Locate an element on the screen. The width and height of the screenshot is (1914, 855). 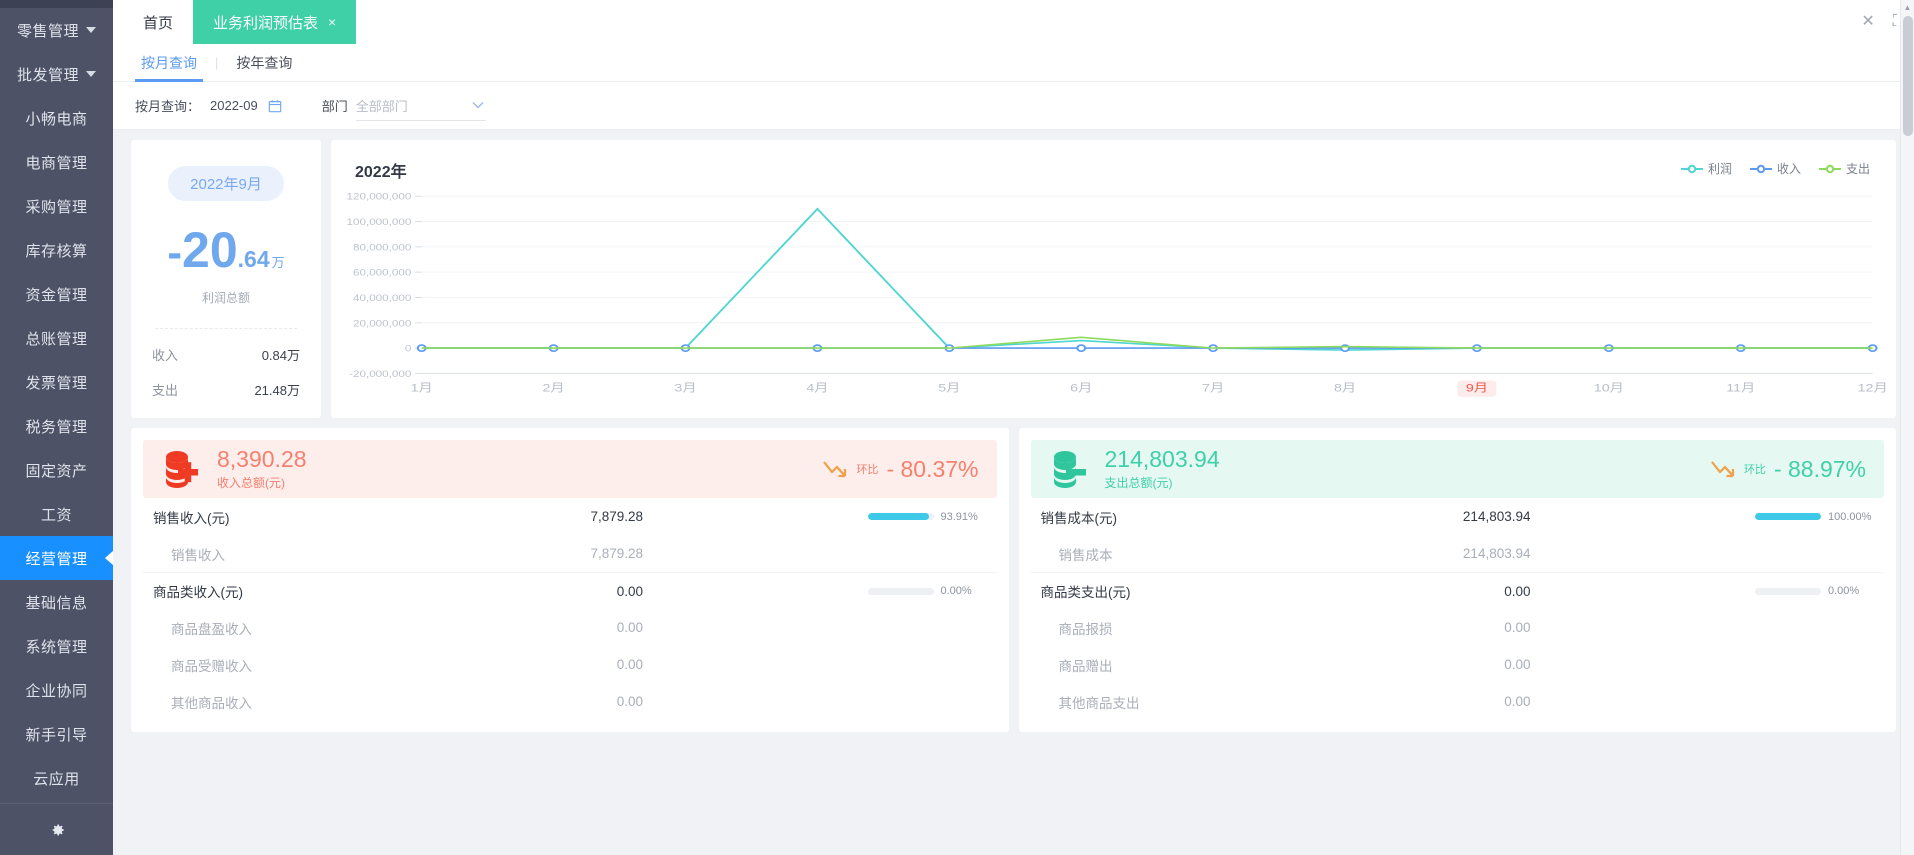
dept-filter: 部门 全部部门 is located at coordinates (404, 106).